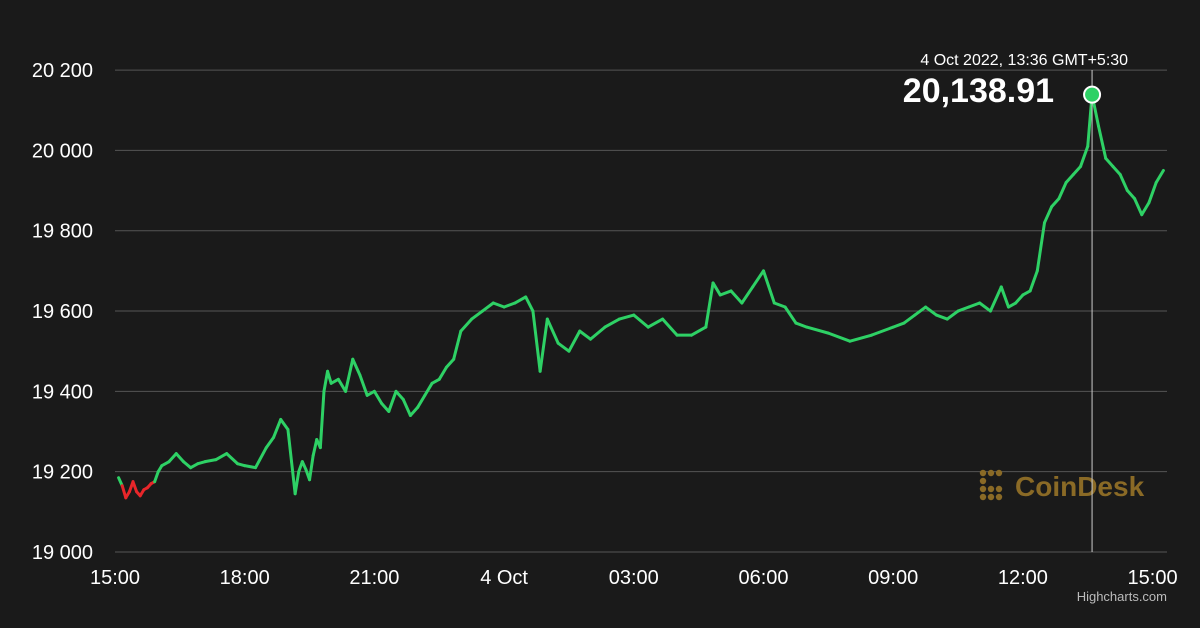 The width and height of the screenshot is (1200, 628). What do you see at coordinates (62, 553) in the screenshot?
I see `y-tick-label: 19 000` at bounding box center [62, 553].